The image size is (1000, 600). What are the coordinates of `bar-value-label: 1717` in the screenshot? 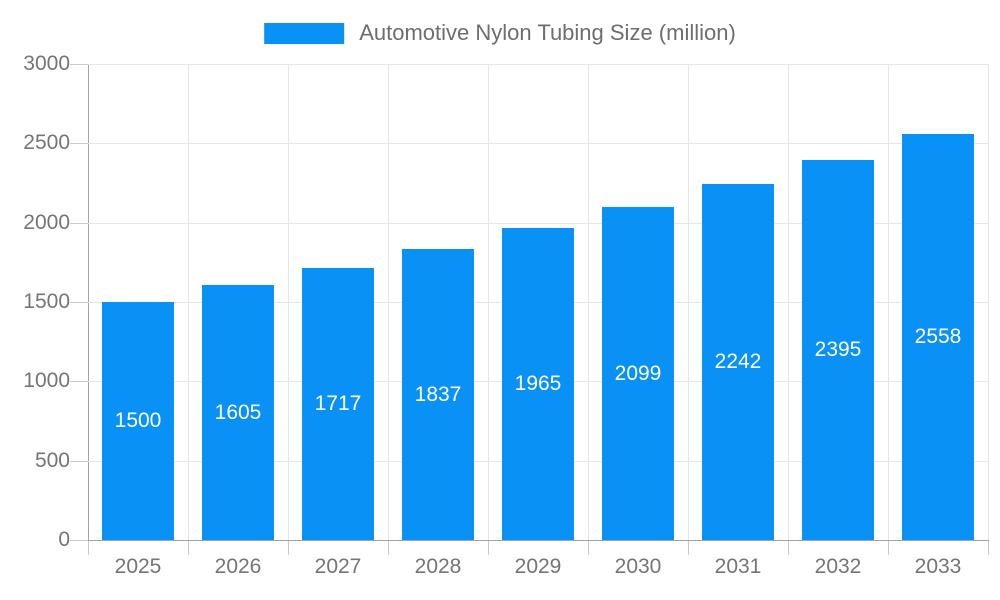 It's located at (338, 403).